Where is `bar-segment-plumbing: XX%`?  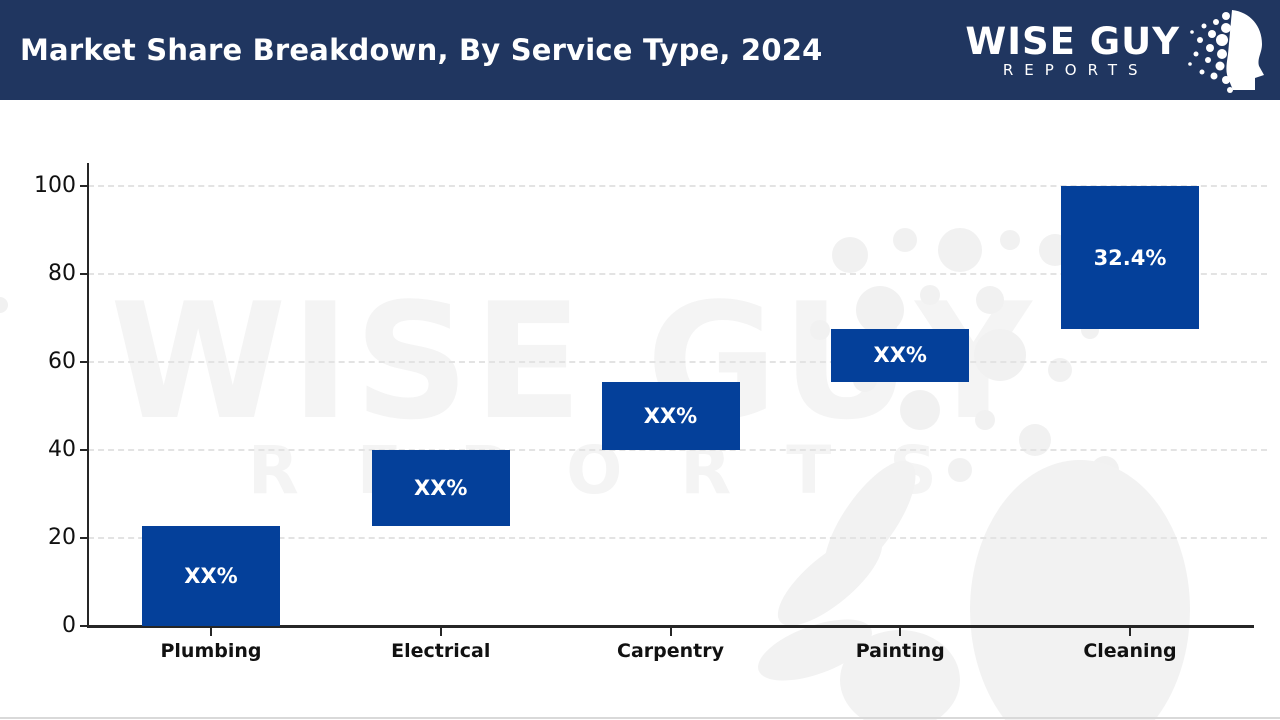 bar-segment-plumbing: XX% is located at coordinates (211, 576).